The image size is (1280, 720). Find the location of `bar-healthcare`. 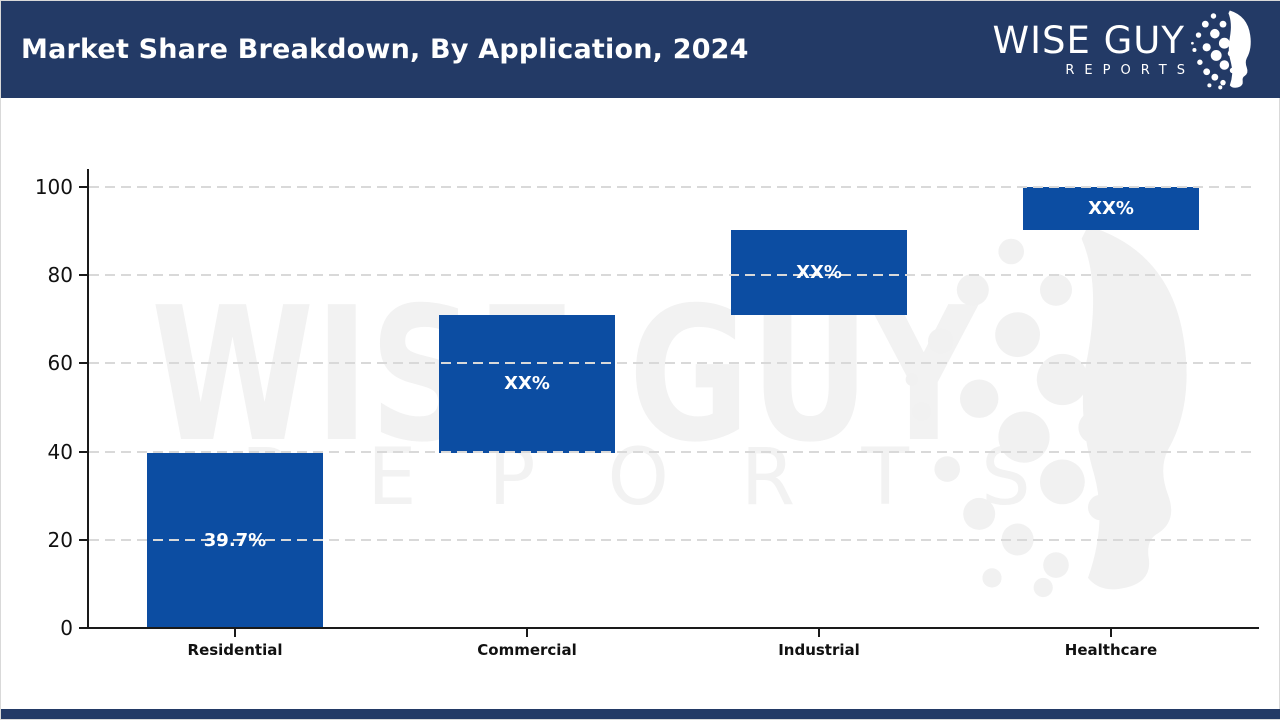

bar-healthcare is located at coordinates (1111, 208).